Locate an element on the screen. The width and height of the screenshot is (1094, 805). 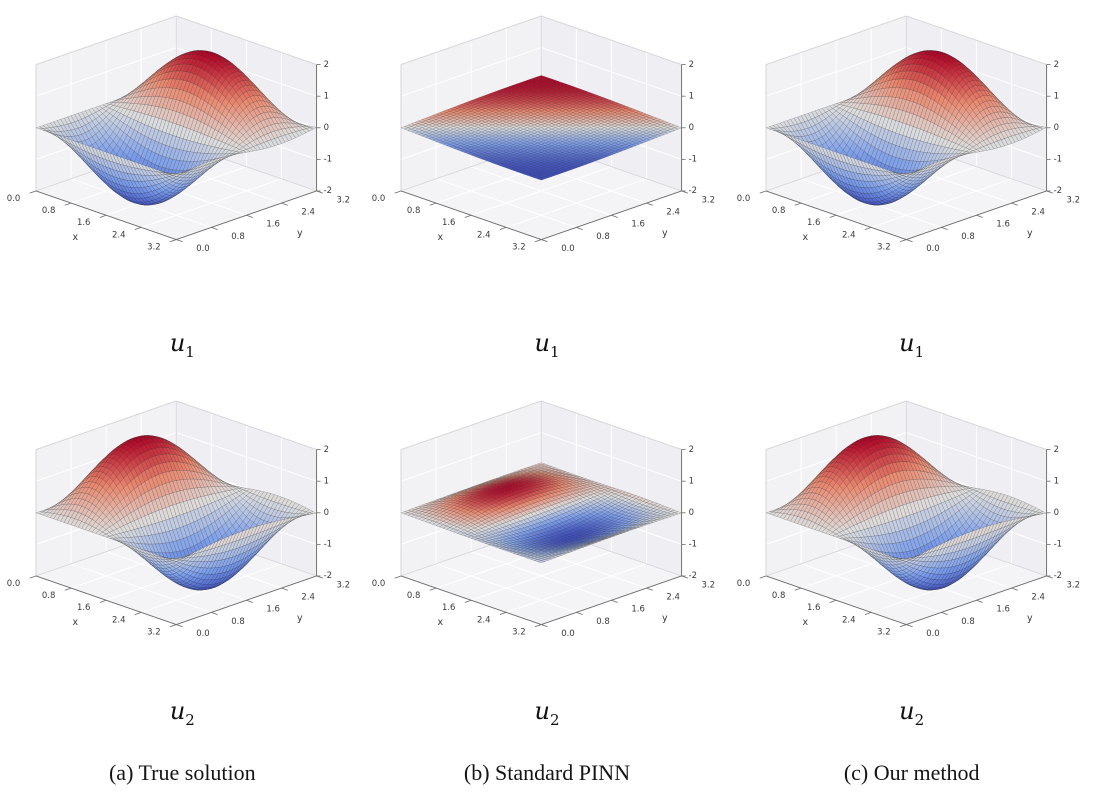
plot-title-pinn-u2: u2 is located at coordinates (546, 713).